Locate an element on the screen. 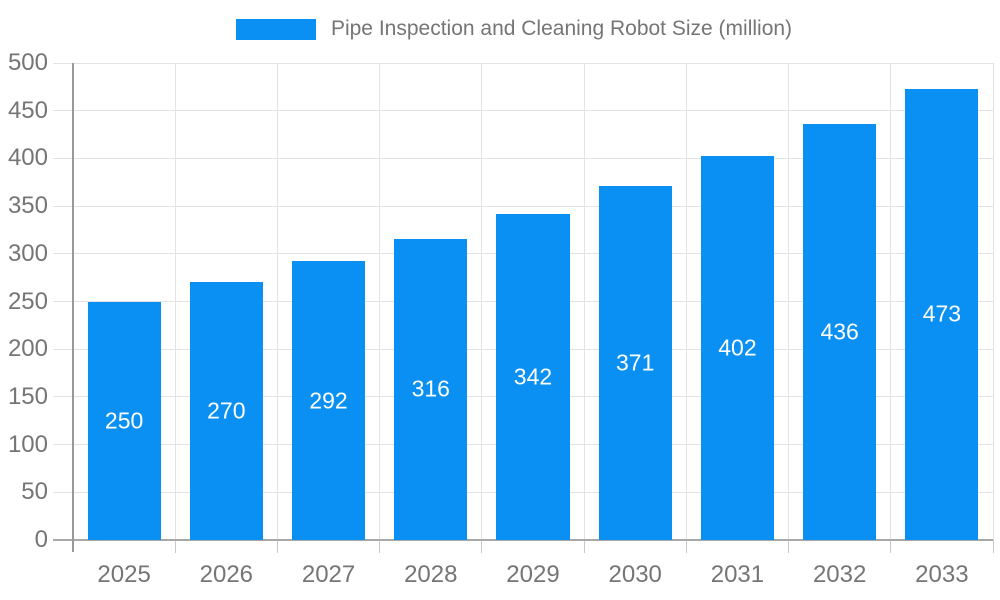 The width and height of the screenshot is (1000, 600). bar-value-label: 316 is located at coordinates (430, 388).